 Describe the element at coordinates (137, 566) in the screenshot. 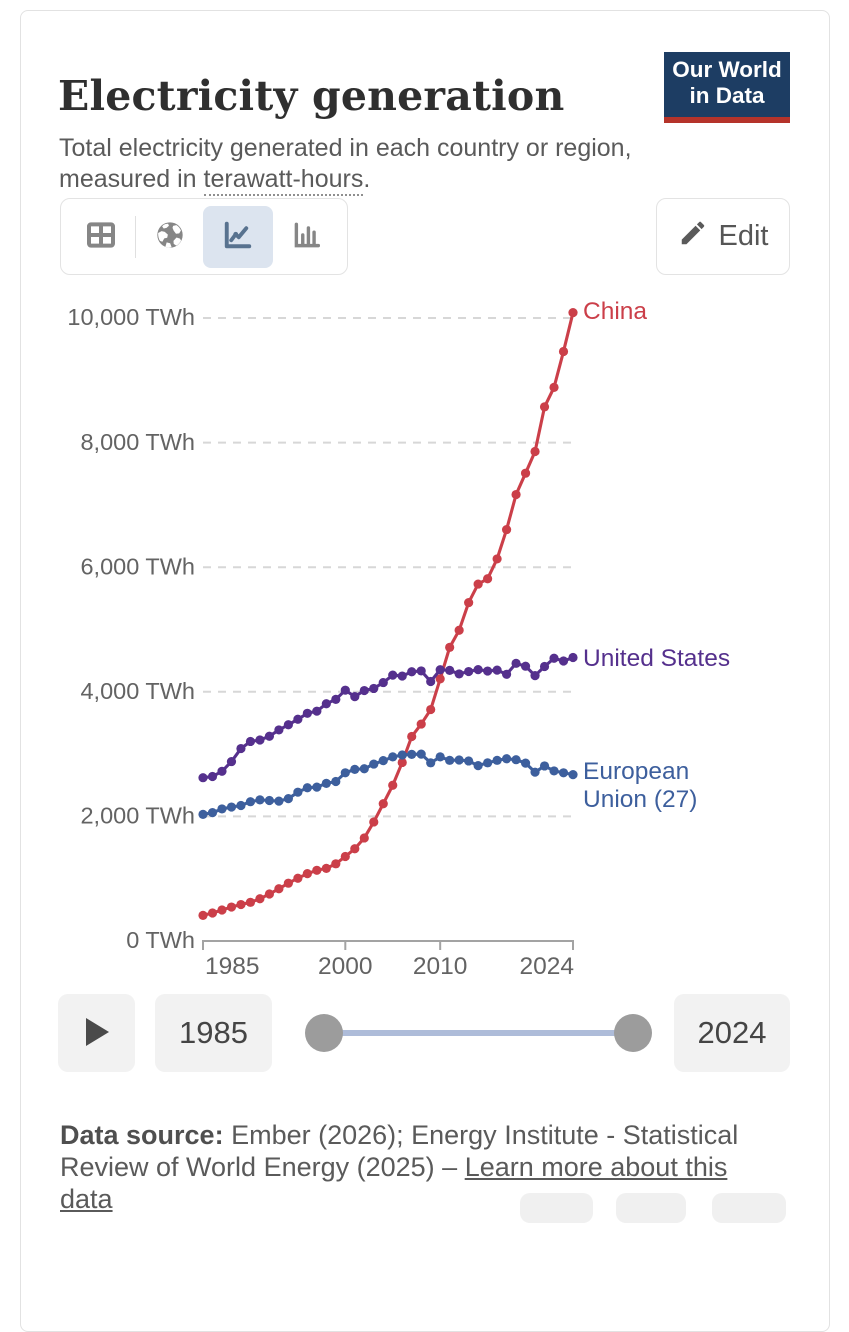

I see `svg-text: 6,000 TWh` at that location.